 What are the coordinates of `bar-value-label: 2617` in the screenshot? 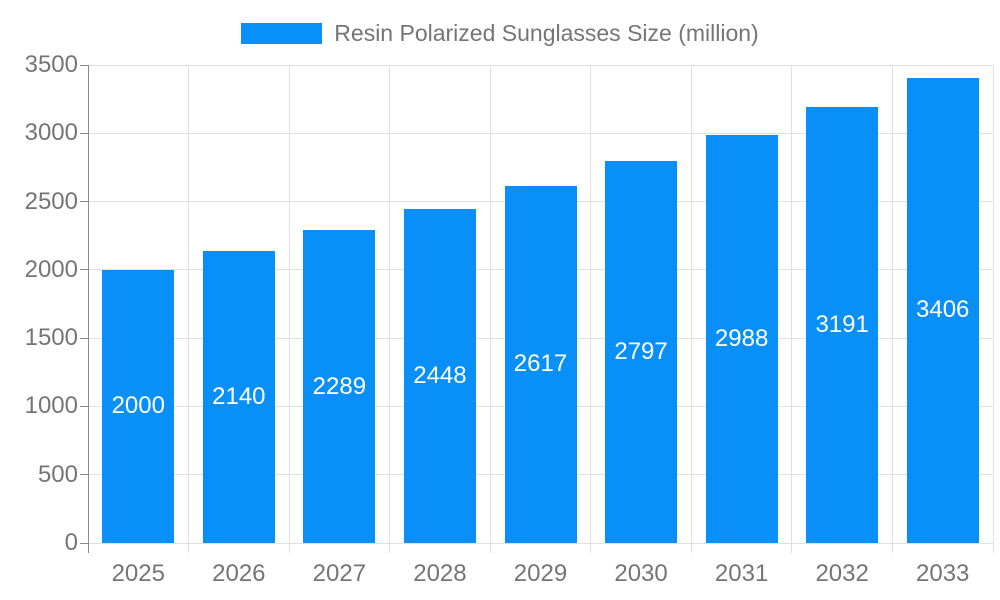 It's located at (540, 364).